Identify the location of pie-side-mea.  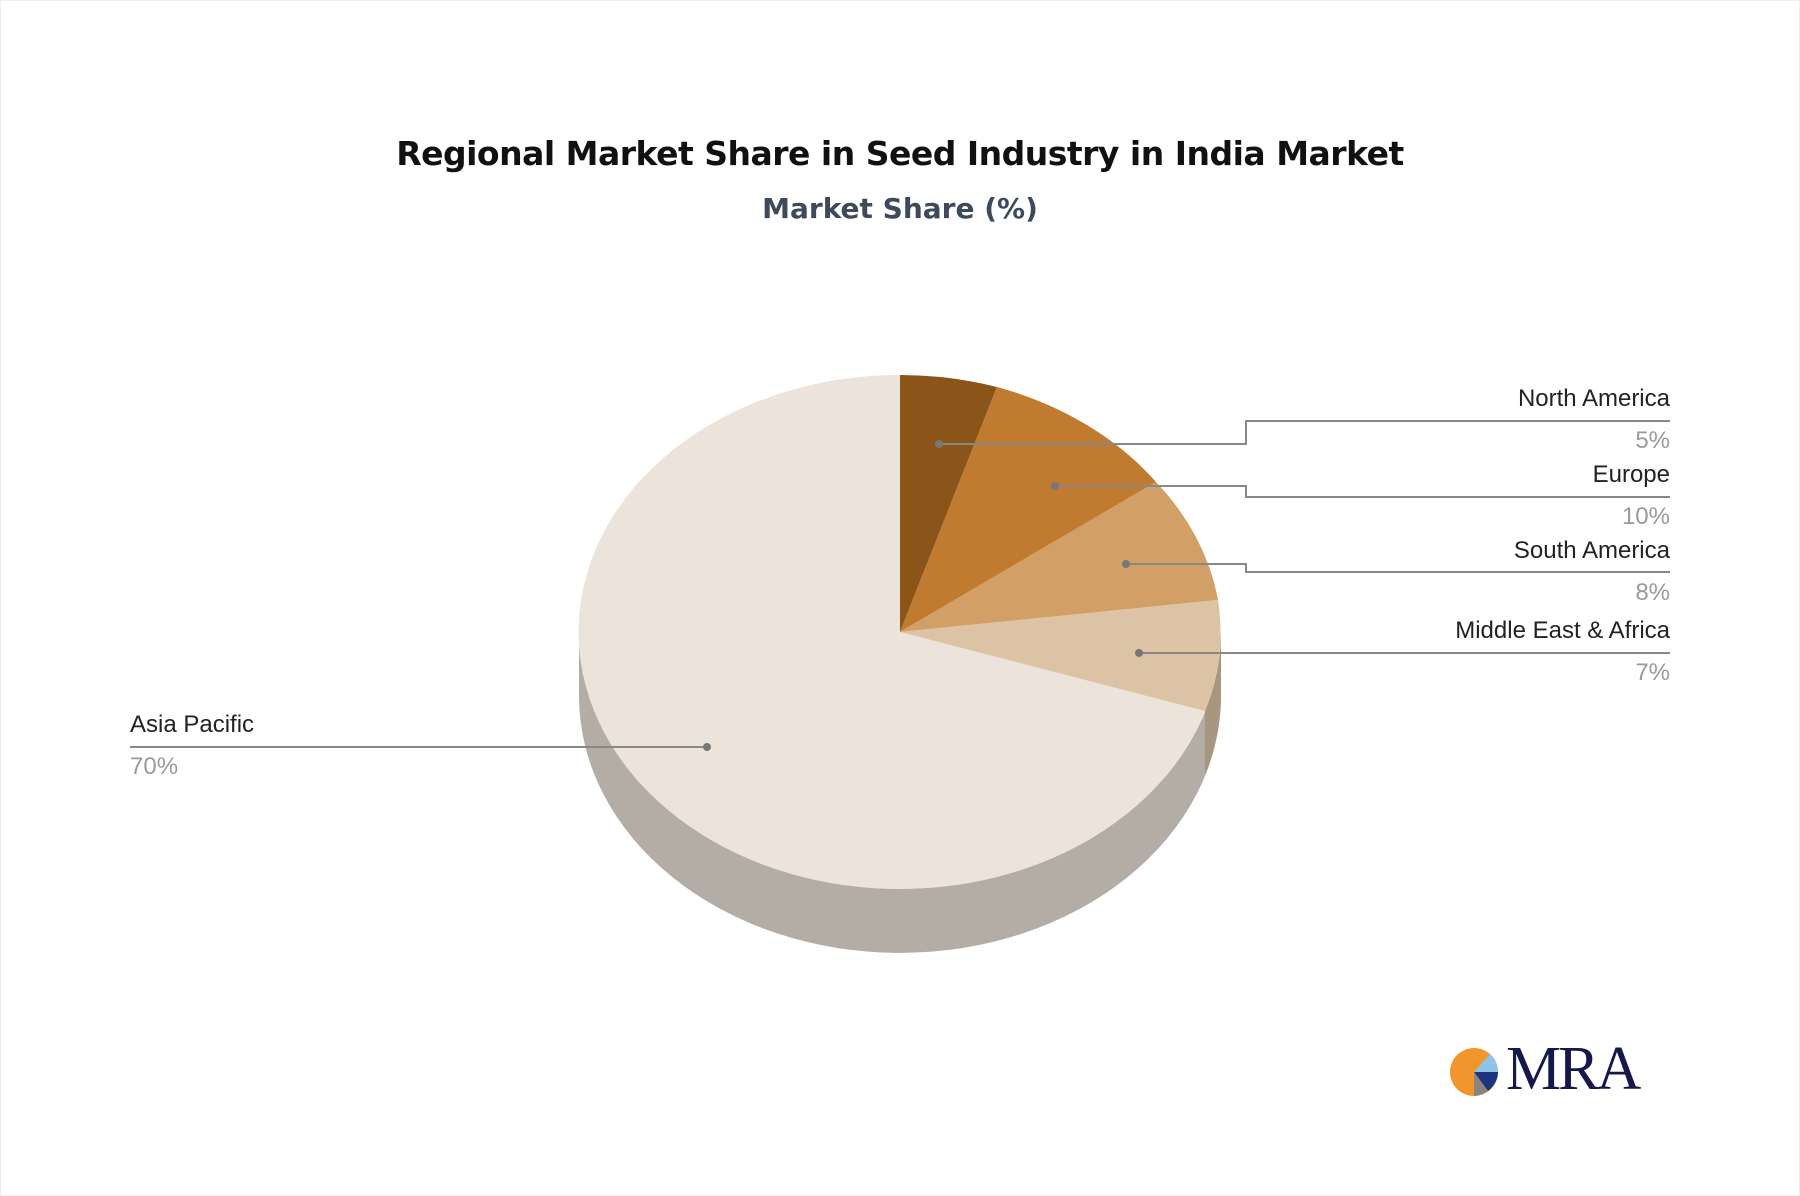
(1213, 703).